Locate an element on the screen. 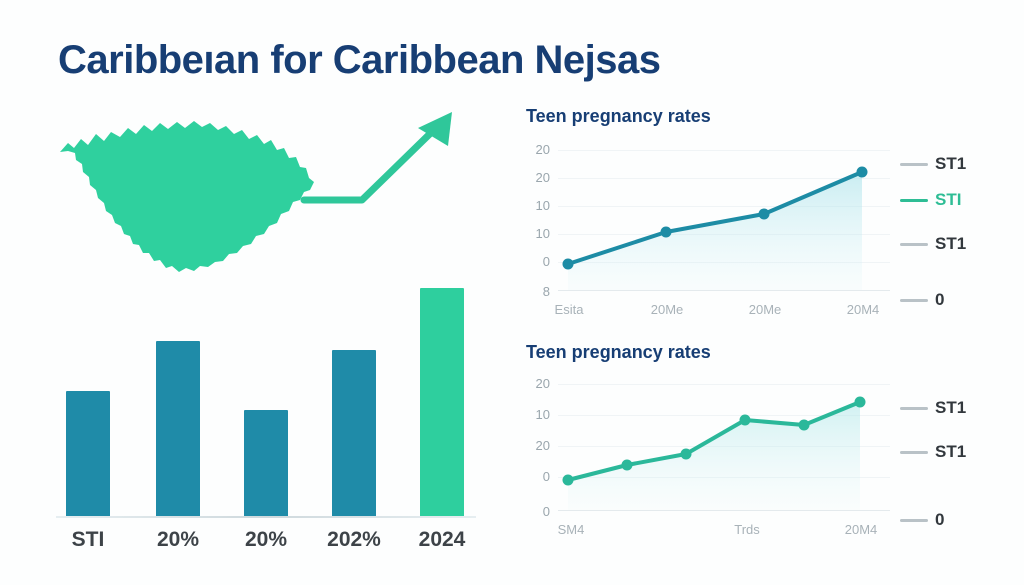  series-line-sti is located at coordinates (715, 228).